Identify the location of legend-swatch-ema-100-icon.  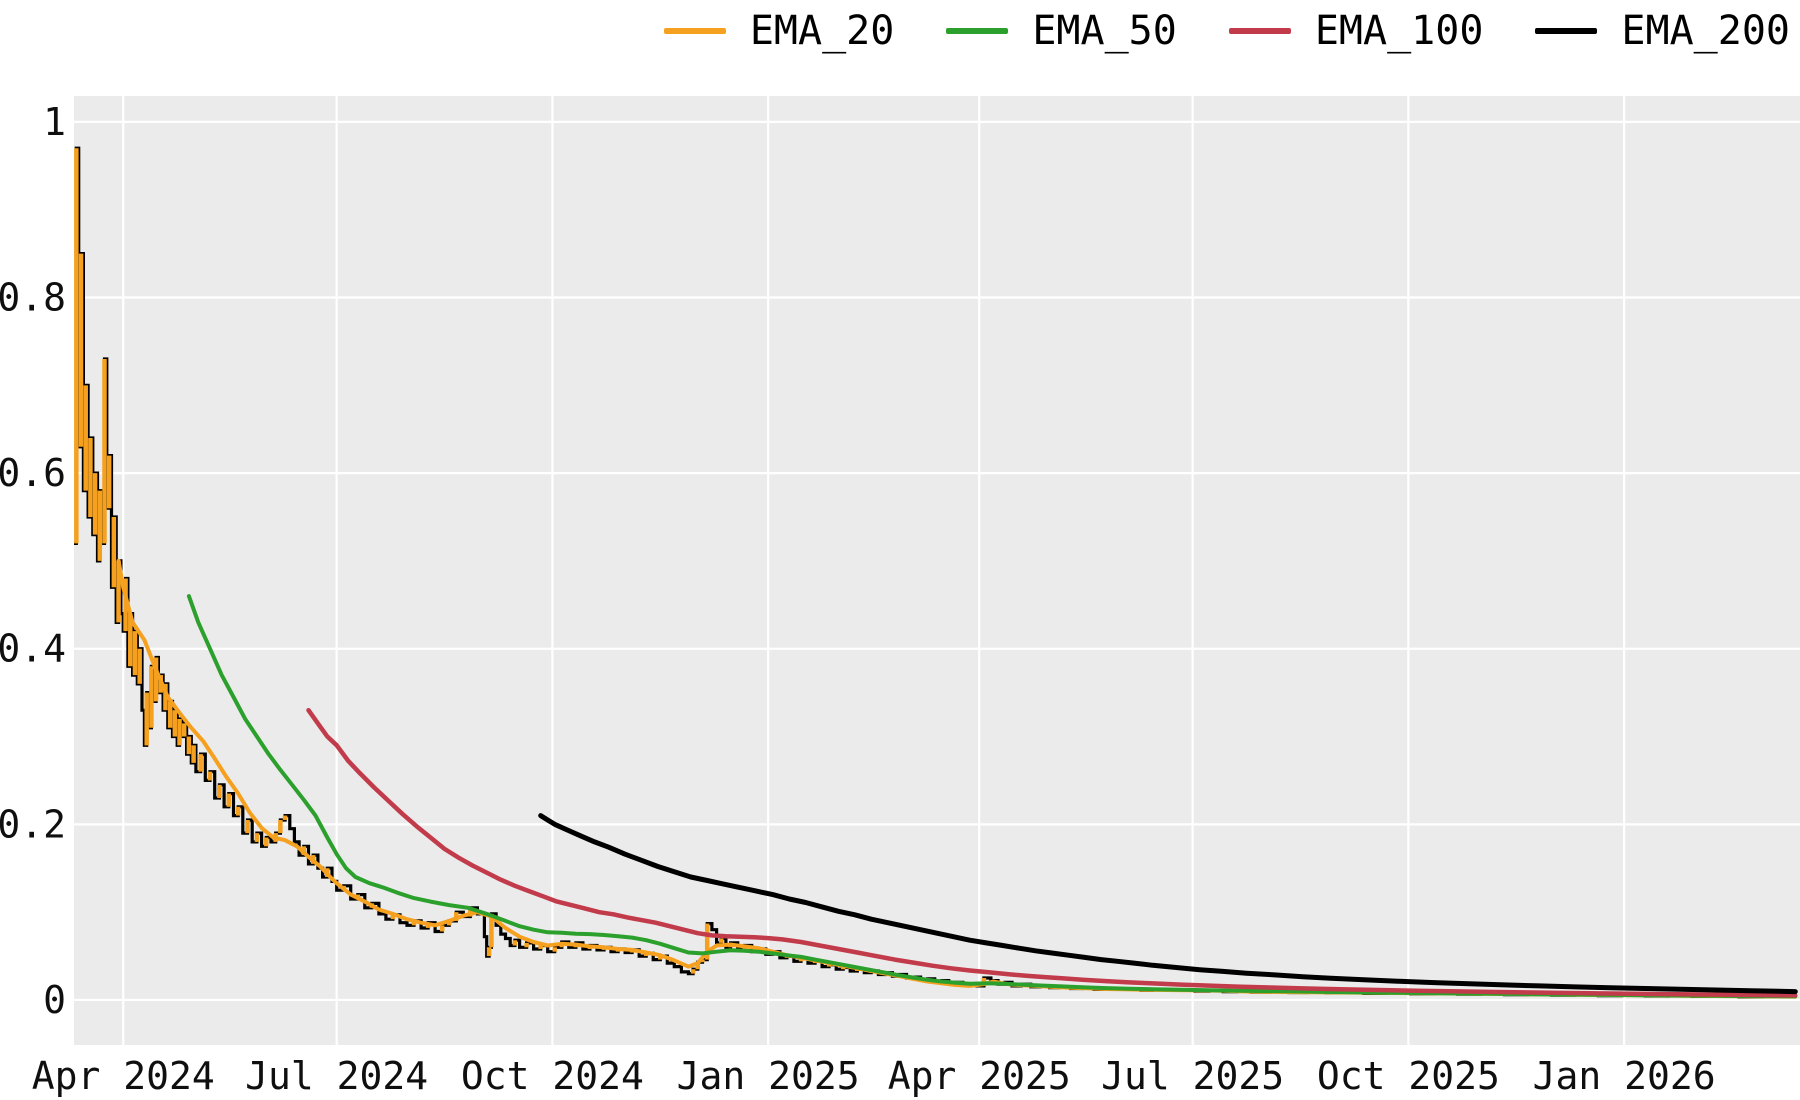
(1259, 31).